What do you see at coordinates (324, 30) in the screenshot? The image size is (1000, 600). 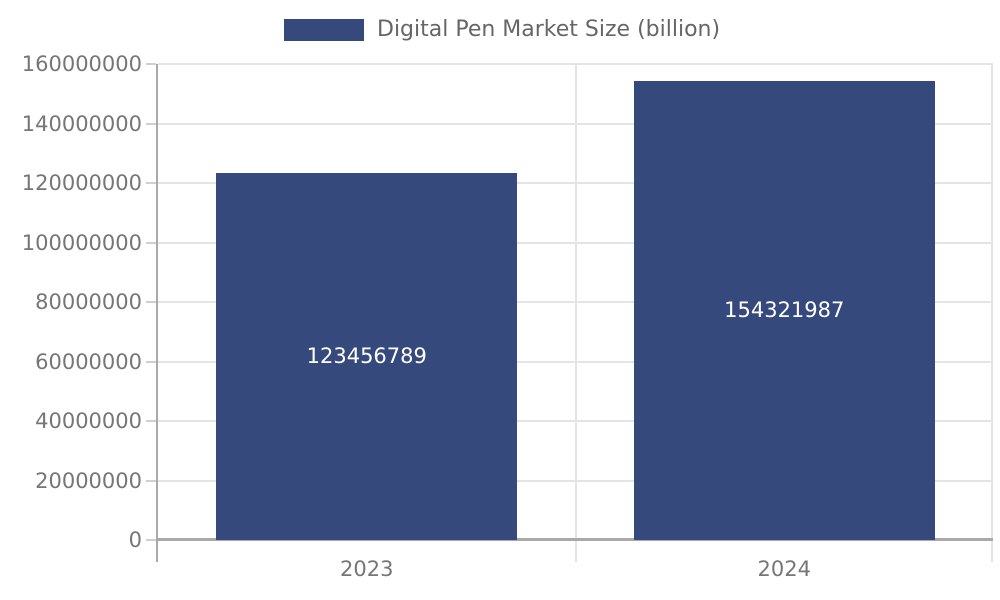 I see `legend-swatch-icon` at bounding box center [324, 30].